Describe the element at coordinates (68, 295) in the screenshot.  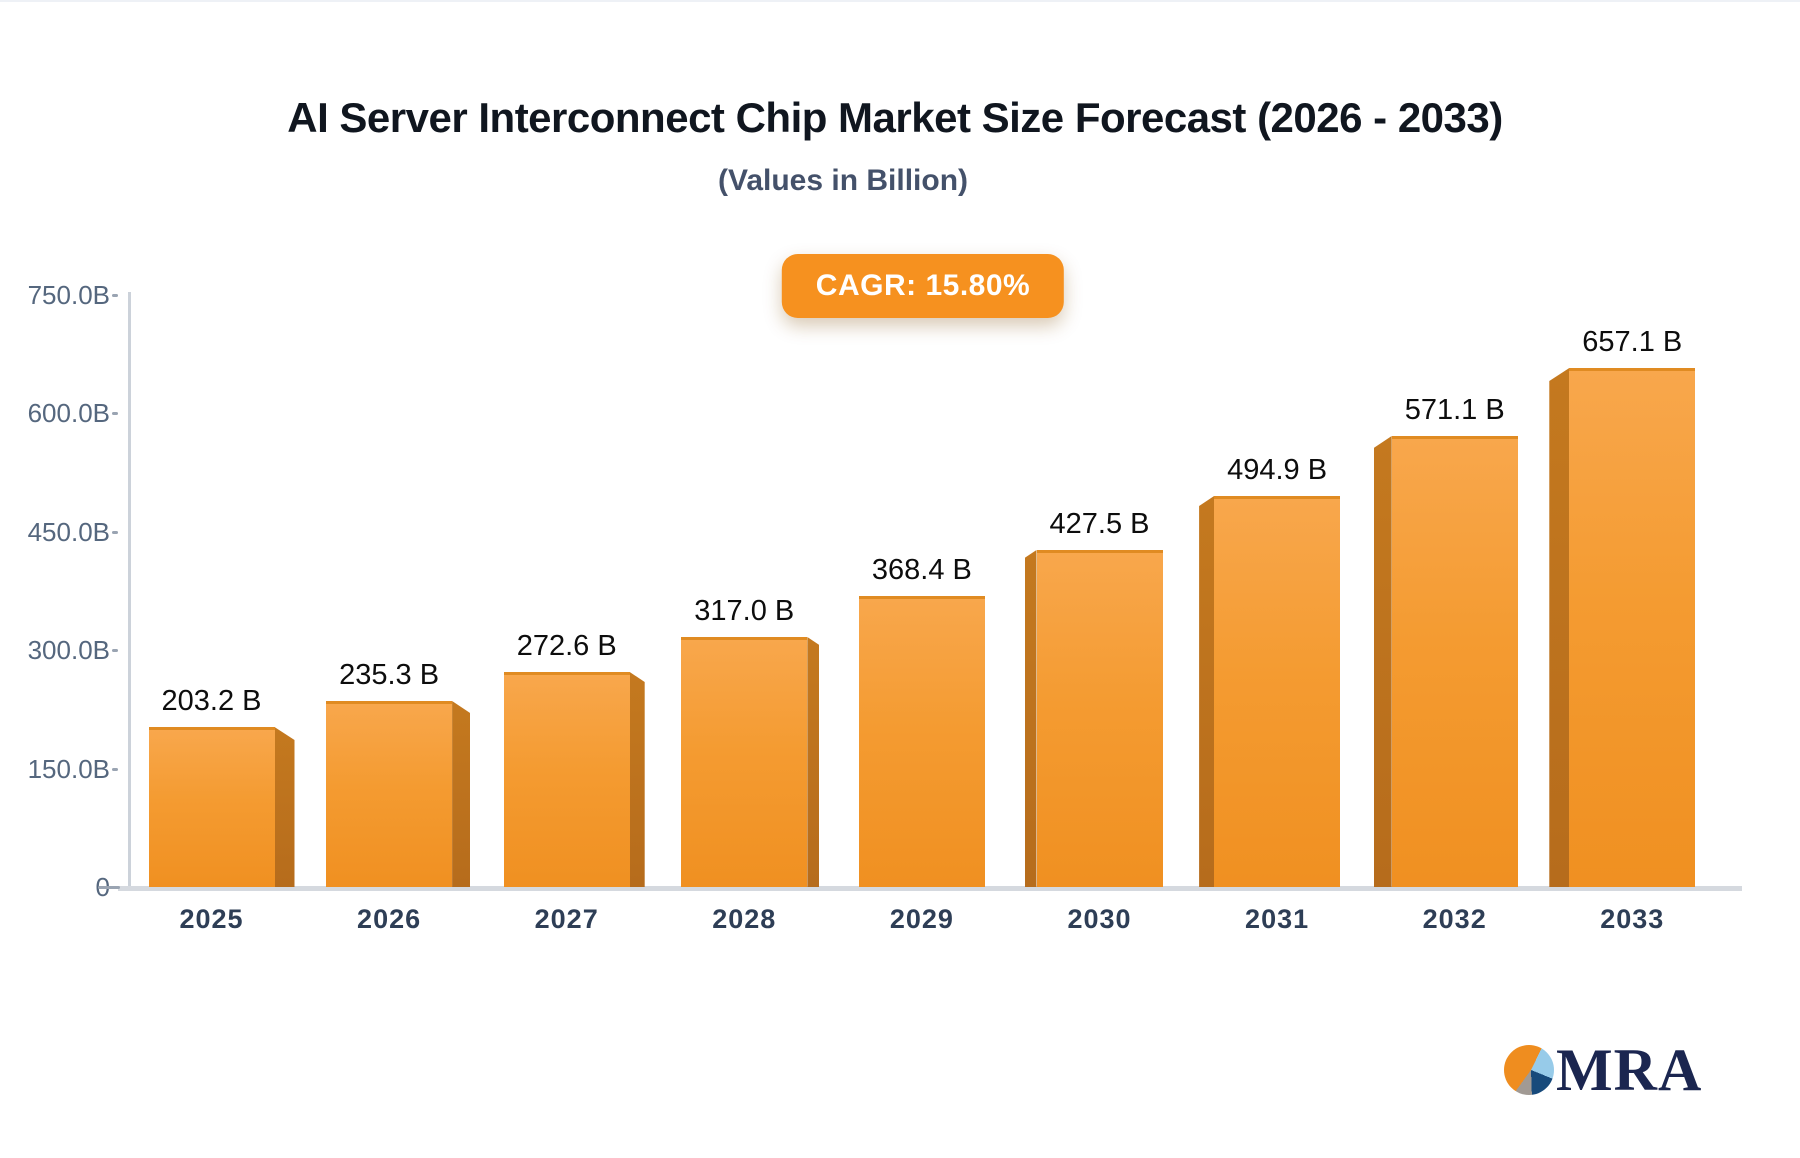
I see `y-tick-label: 750.0B` at that location.